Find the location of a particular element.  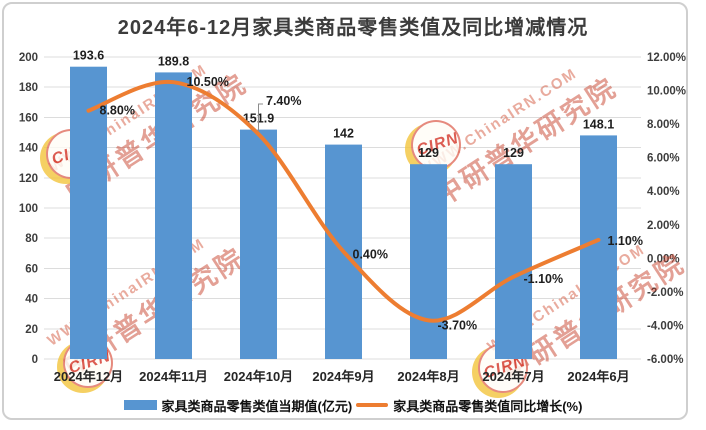

legend-bar-swatch-icon is located at coordinates (140, 405).